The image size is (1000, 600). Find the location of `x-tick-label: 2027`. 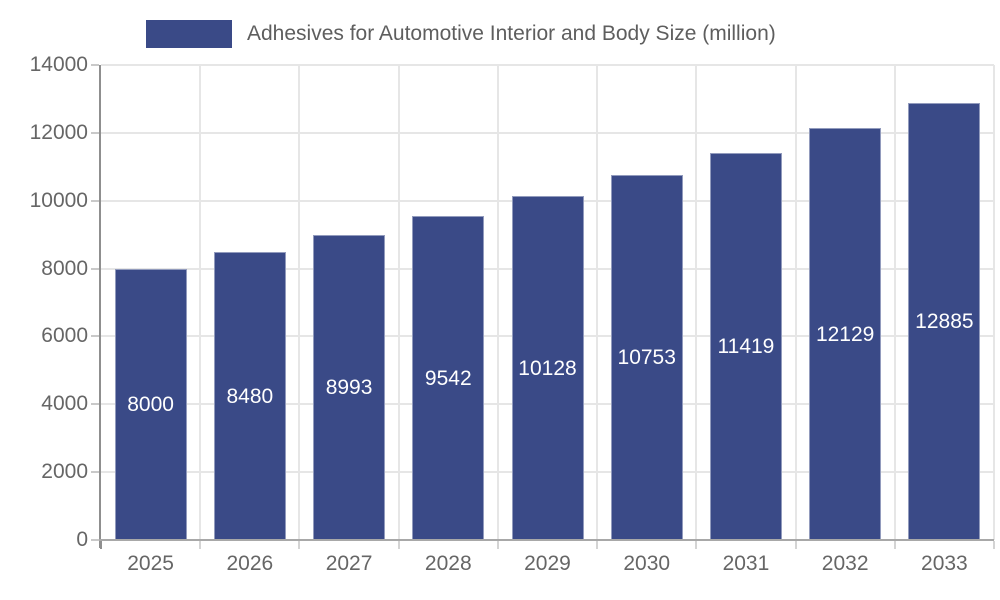

x-tick-label: 2027 is located at coordinates (349, 563).